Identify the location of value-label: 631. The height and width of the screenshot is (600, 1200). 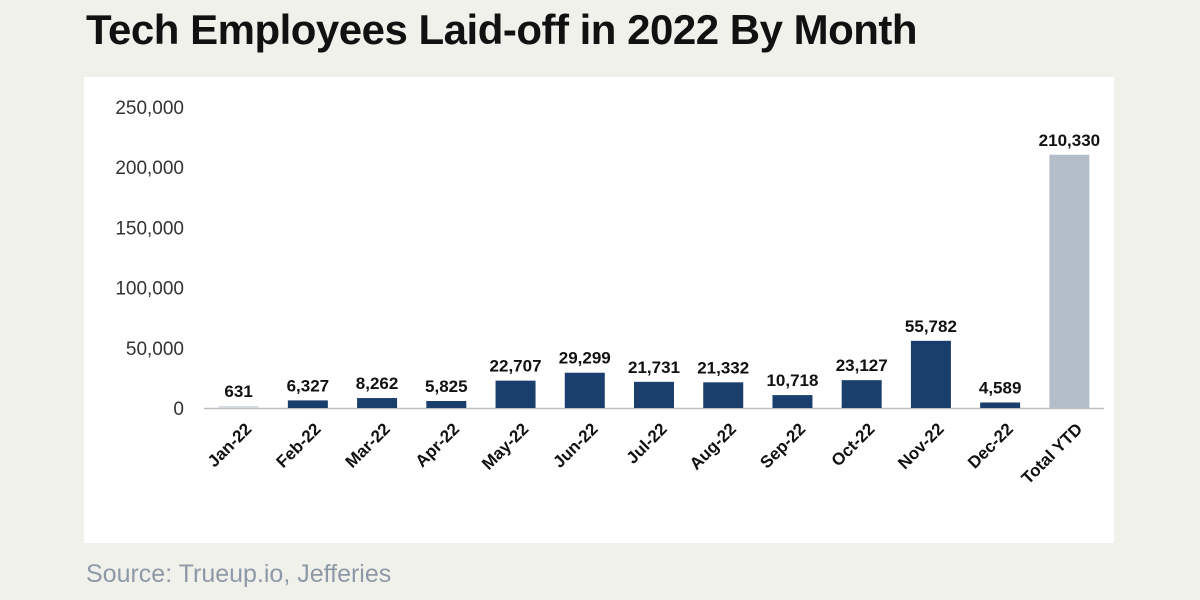
(238, 391).